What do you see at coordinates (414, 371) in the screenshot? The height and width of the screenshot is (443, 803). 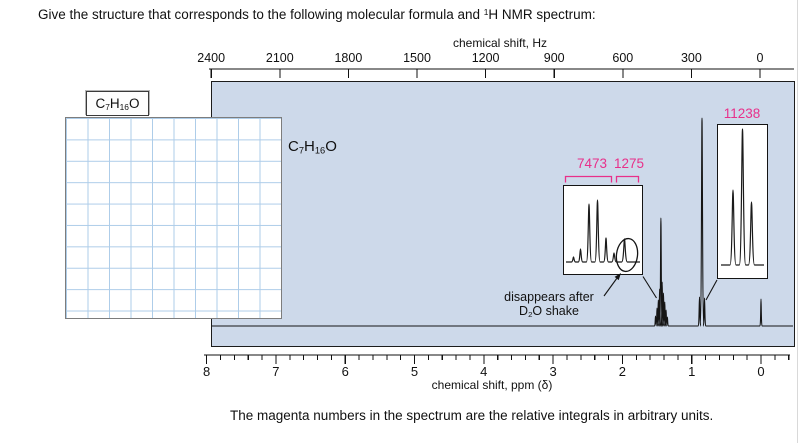 I see `ppm-tick-label: 5` at bounding box center [414, 371].